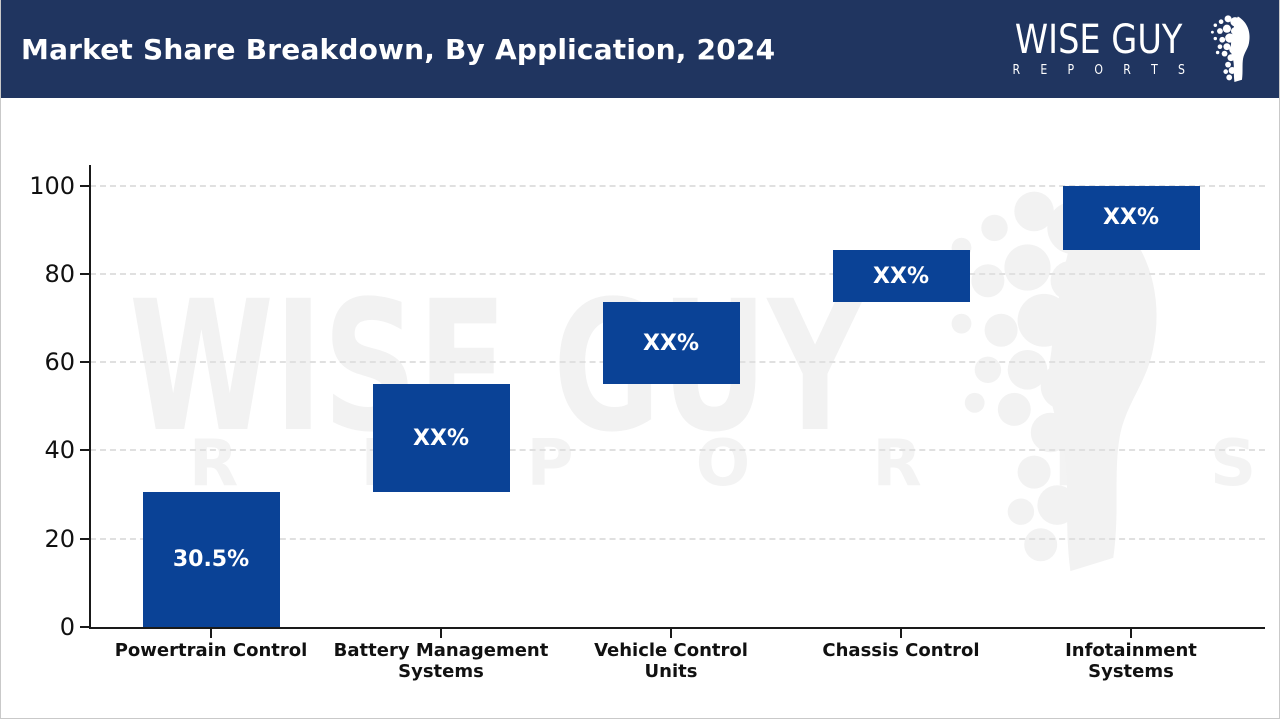  What do you see at coordinates (441, 661) in the screenshot?
I see `x-category-label: Battery Management Systems` at bounding box center [441, 661].